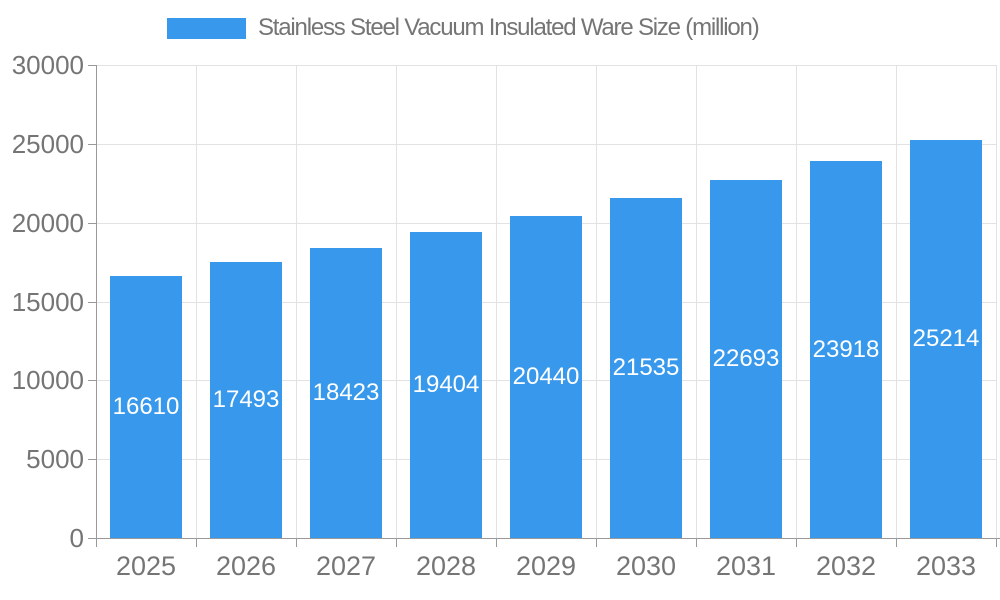 The height and width of the screenshot is (600, 1000). I want to click on x-axis-tick-label: 2029, so click(546, 566).